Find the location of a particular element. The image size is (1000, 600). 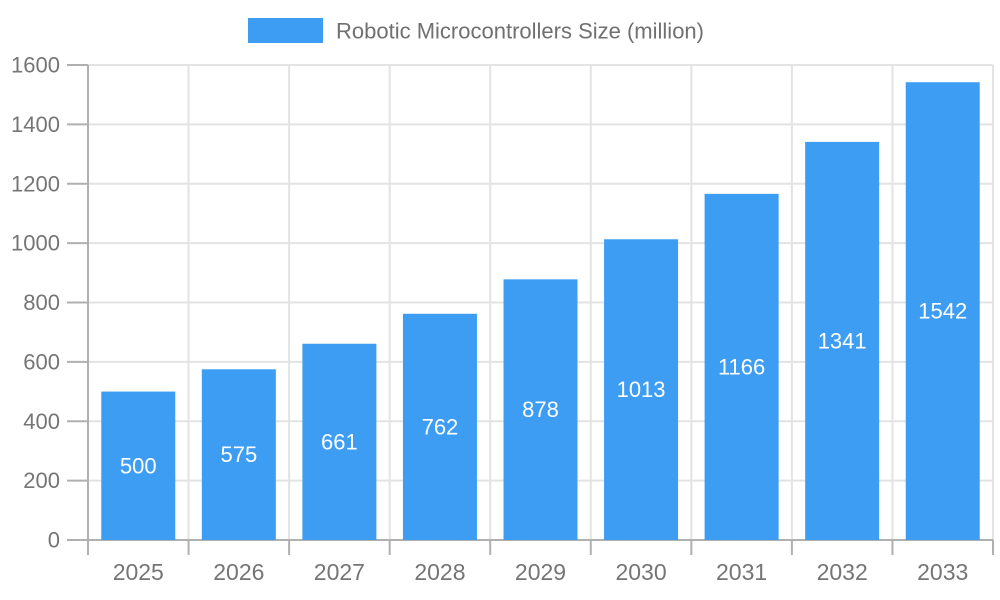

y-axis-label: 0 is located at coordinates (54, 540).